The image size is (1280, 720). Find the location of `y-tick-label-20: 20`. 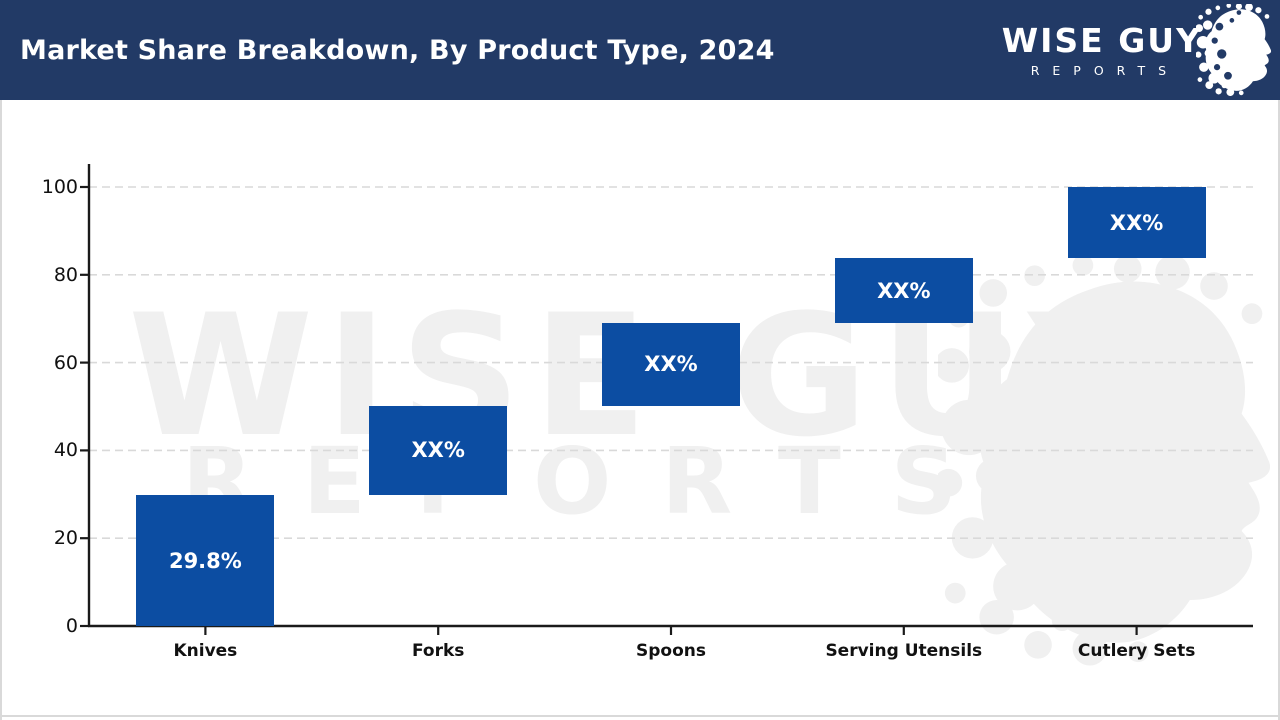

y-tick-label-20: 20 is located at coordinates (65, 538).